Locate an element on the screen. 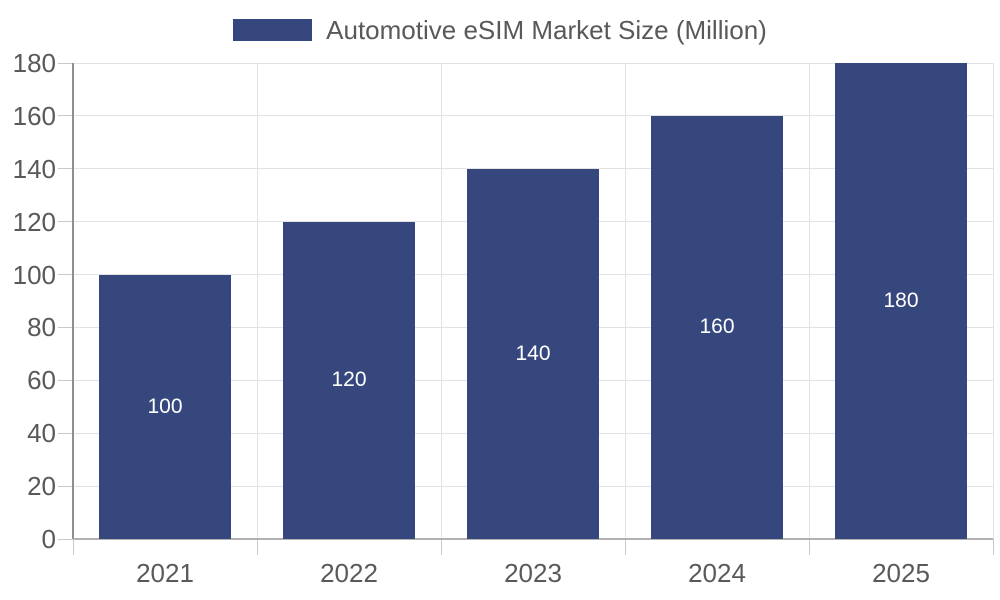  bar-value-label: 140 is located at coordinates (533, 353).